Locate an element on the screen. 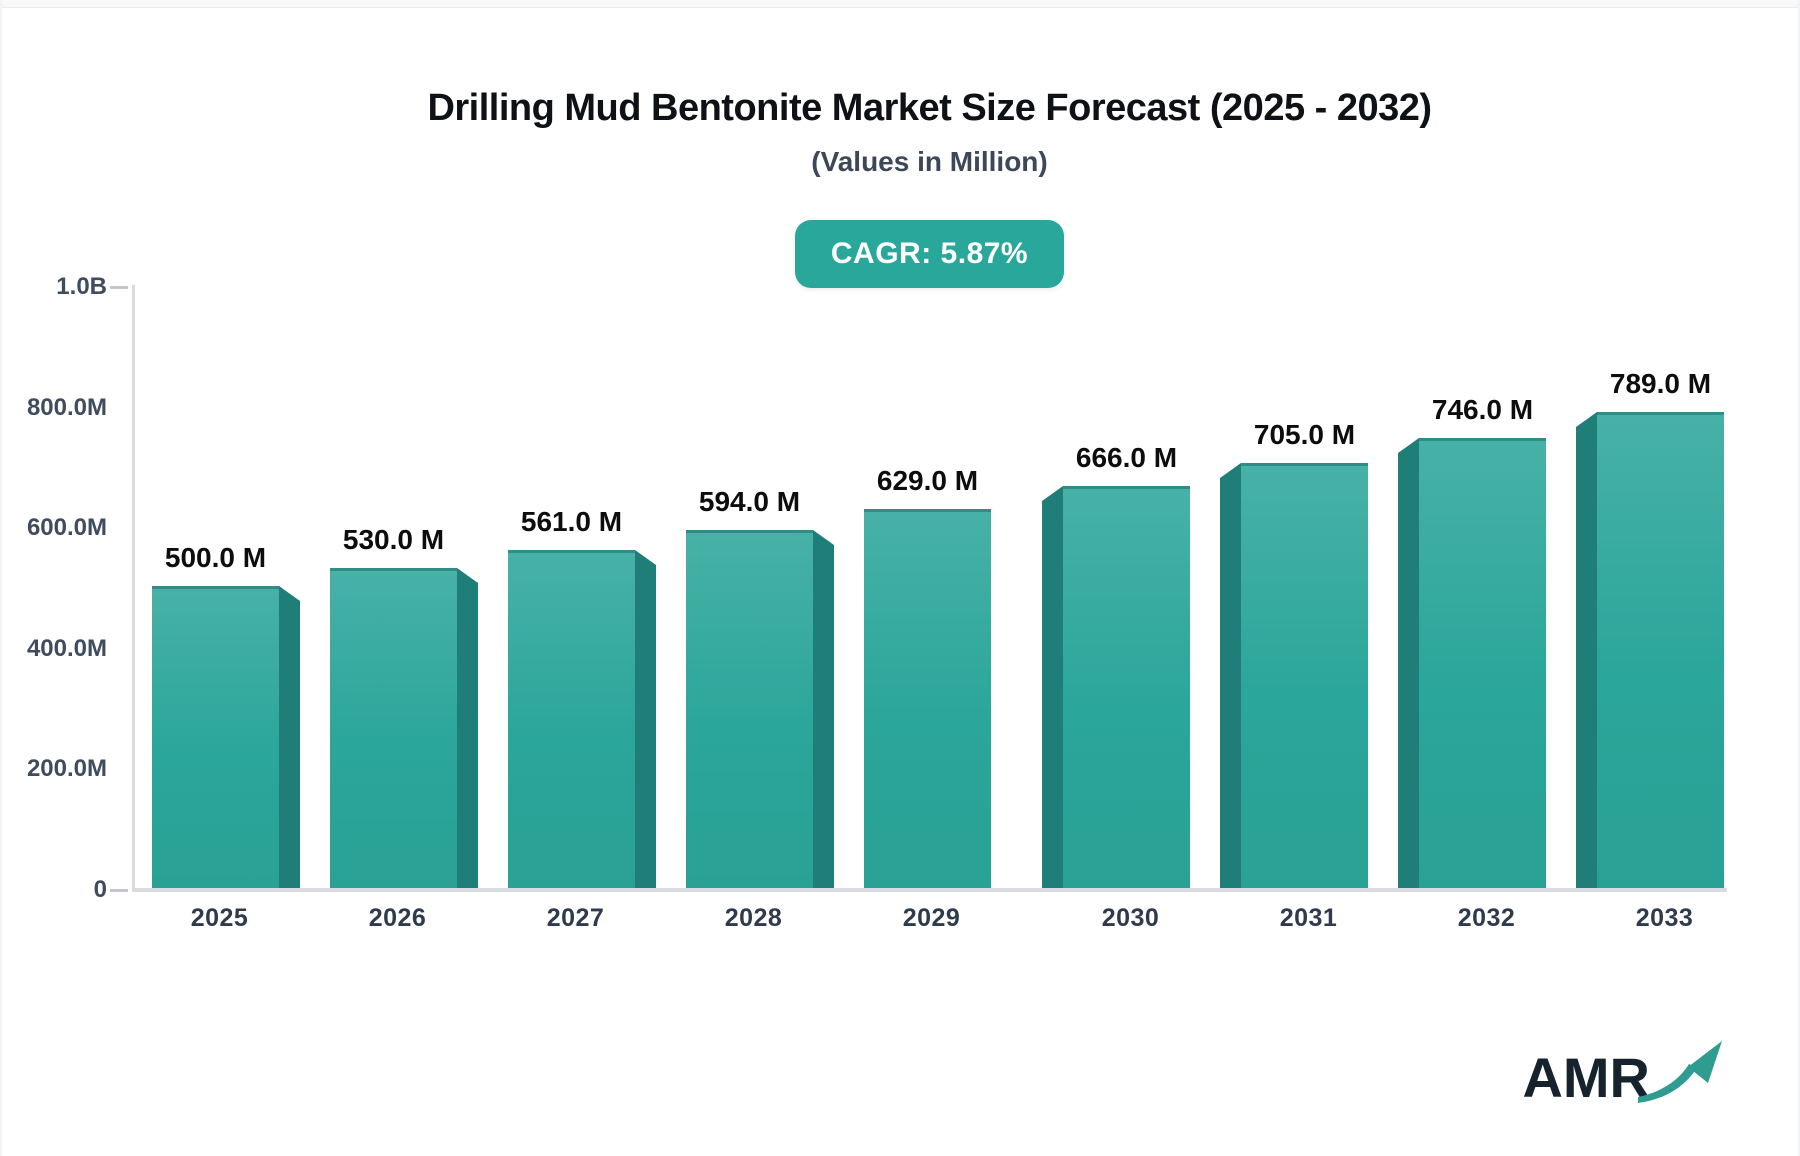 The image size is (1800, 1156). bar-2032 is located at coordinates (1482, 663).